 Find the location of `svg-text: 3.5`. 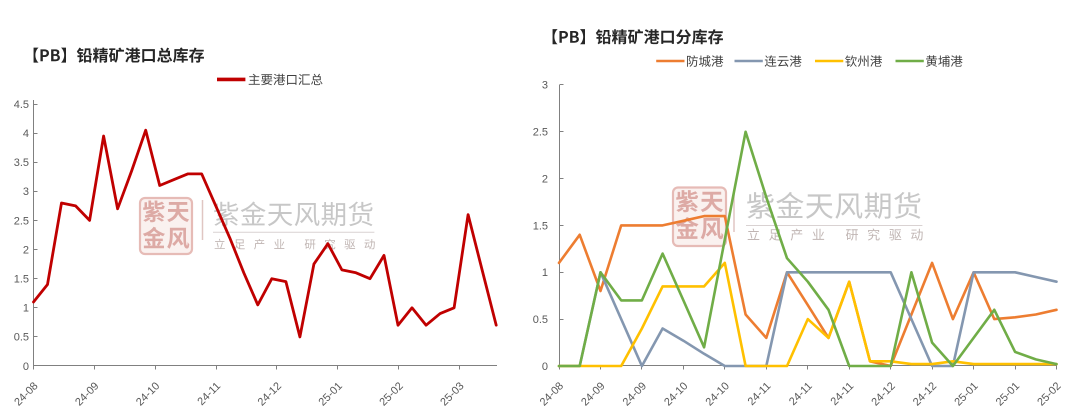

svg-text: 3.5 is located at coordinates (21, 163).